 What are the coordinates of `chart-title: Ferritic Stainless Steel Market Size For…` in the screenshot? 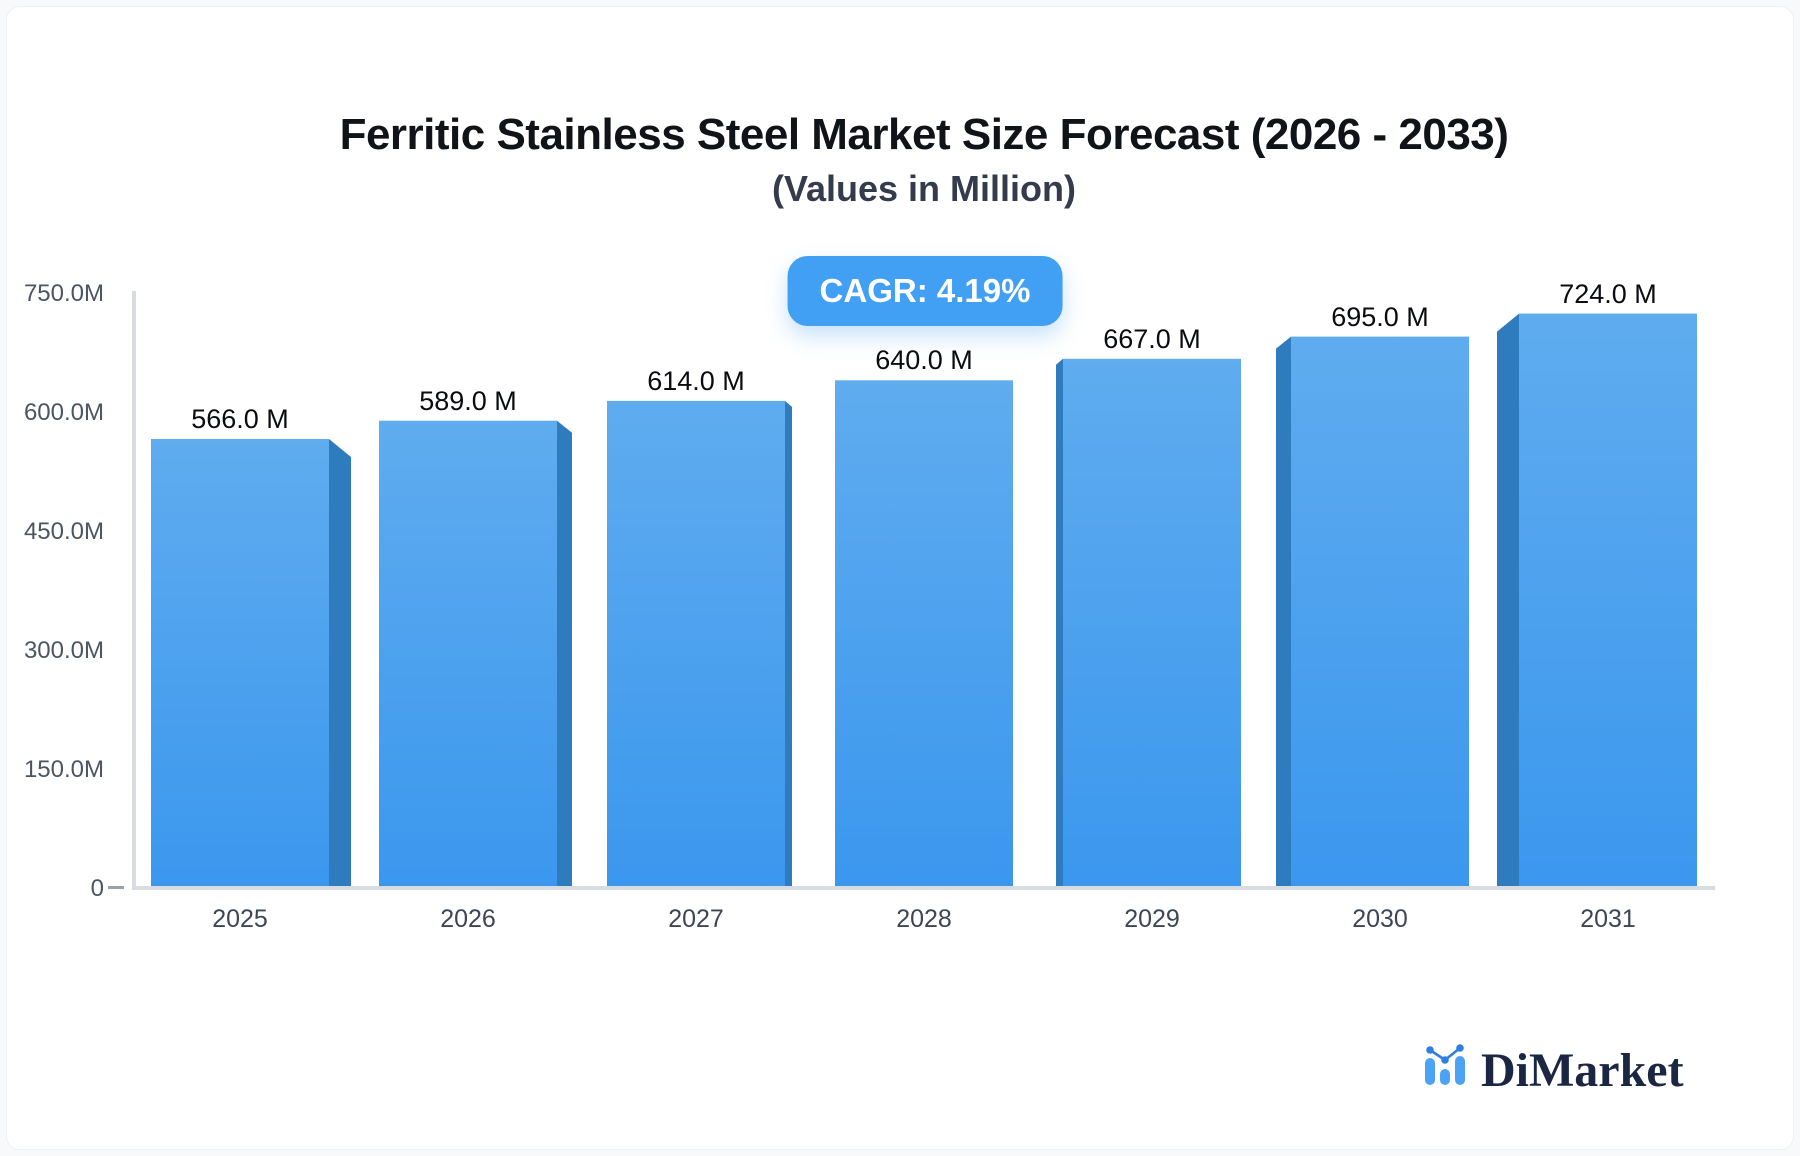 It's located at (924, 134).